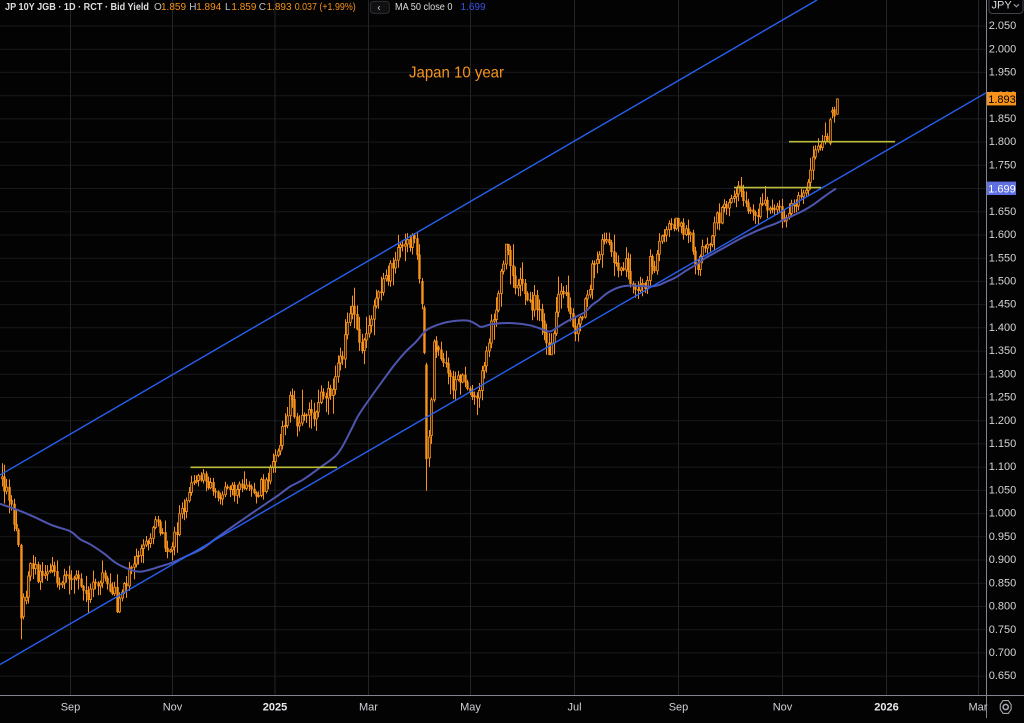 Image resolution: width=1024 pixels, height=723 pixels. What do you see at coordinates (1003, 398) in the screenshot?
I see `svg-text: 1.250` at bounding box center [1003, 398].